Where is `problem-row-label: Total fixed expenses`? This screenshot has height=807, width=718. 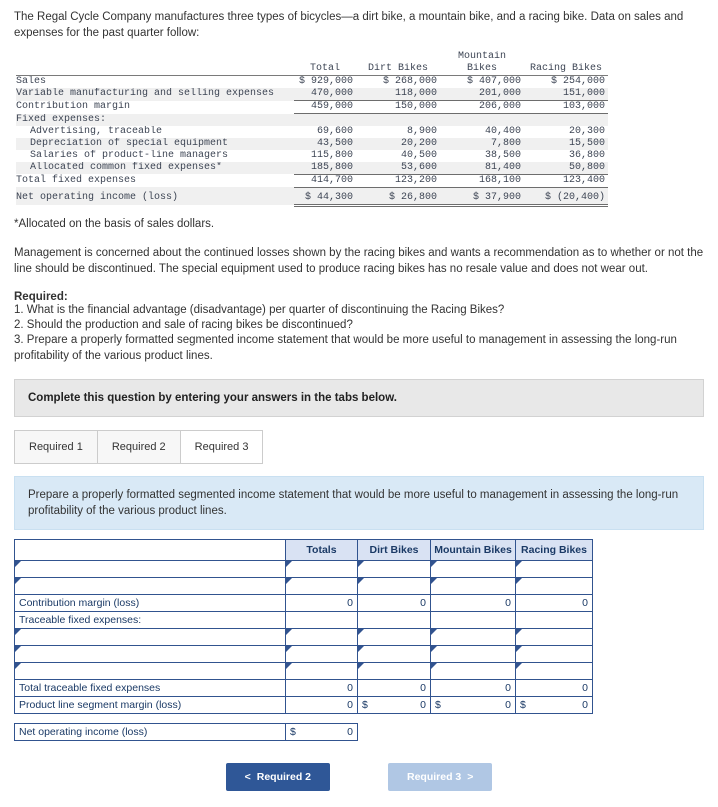
problem-row-label: Total fixed expenses is located at coordinates (76, 180).